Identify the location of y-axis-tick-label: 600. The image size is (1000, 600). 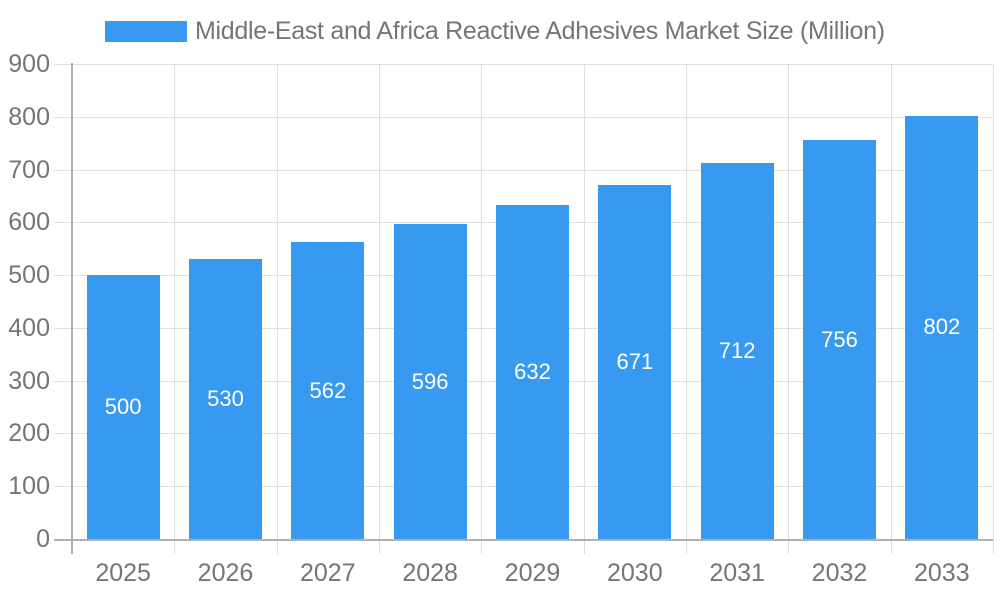
(29, 222).